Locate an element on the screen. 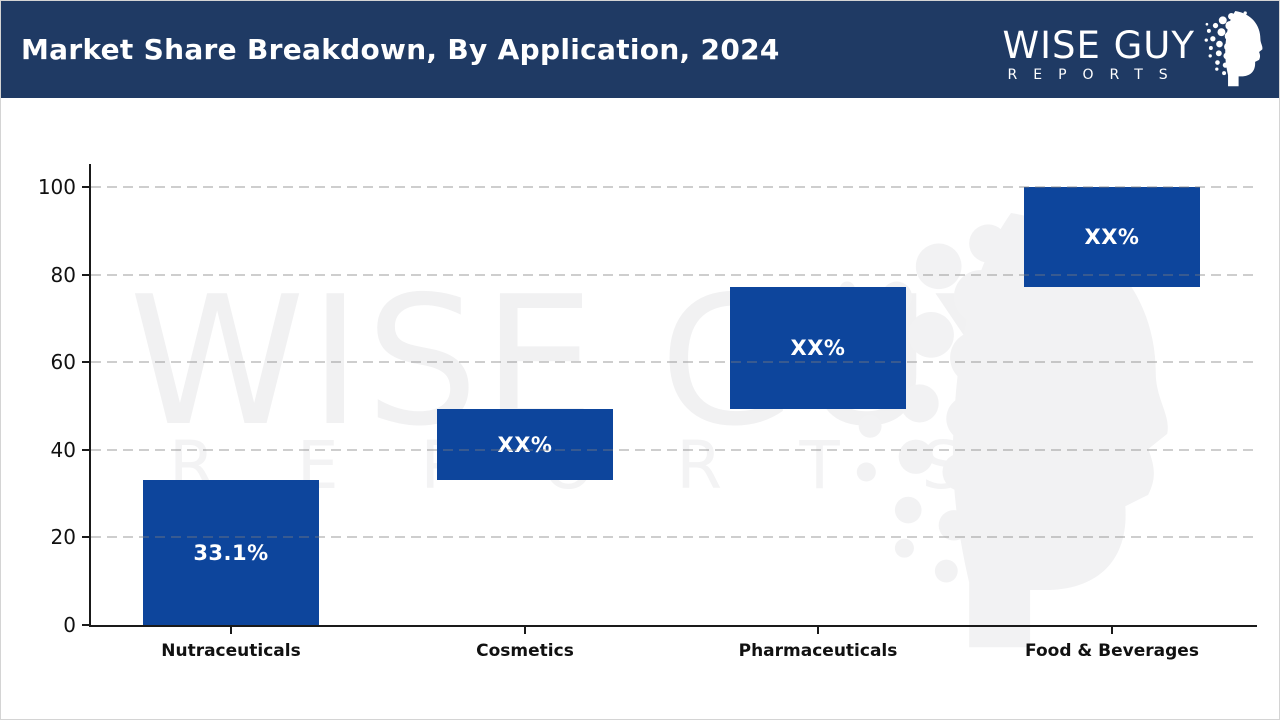 This screenshot has height=720, width=1280. y-tick-label: 20 is located at coordinates (63, 537).